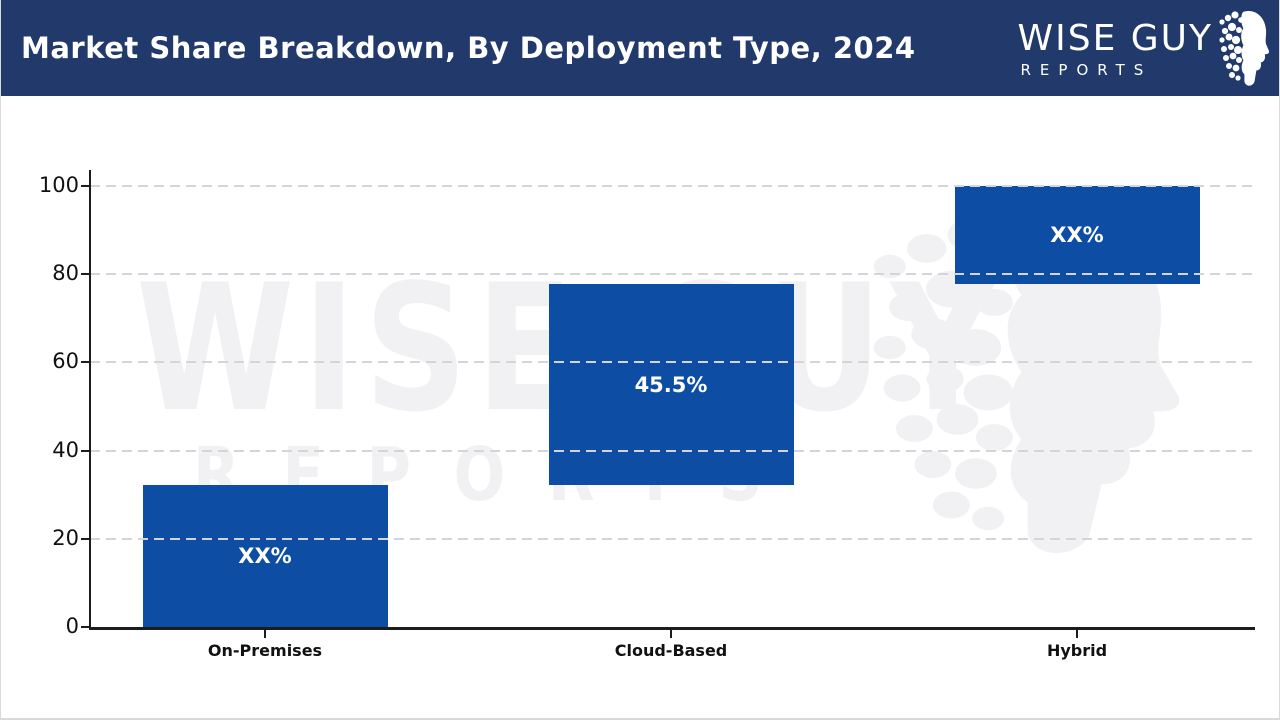  I want to click on wiseguy-logo: WISE GUY REPORTS, so click(1143, 49).